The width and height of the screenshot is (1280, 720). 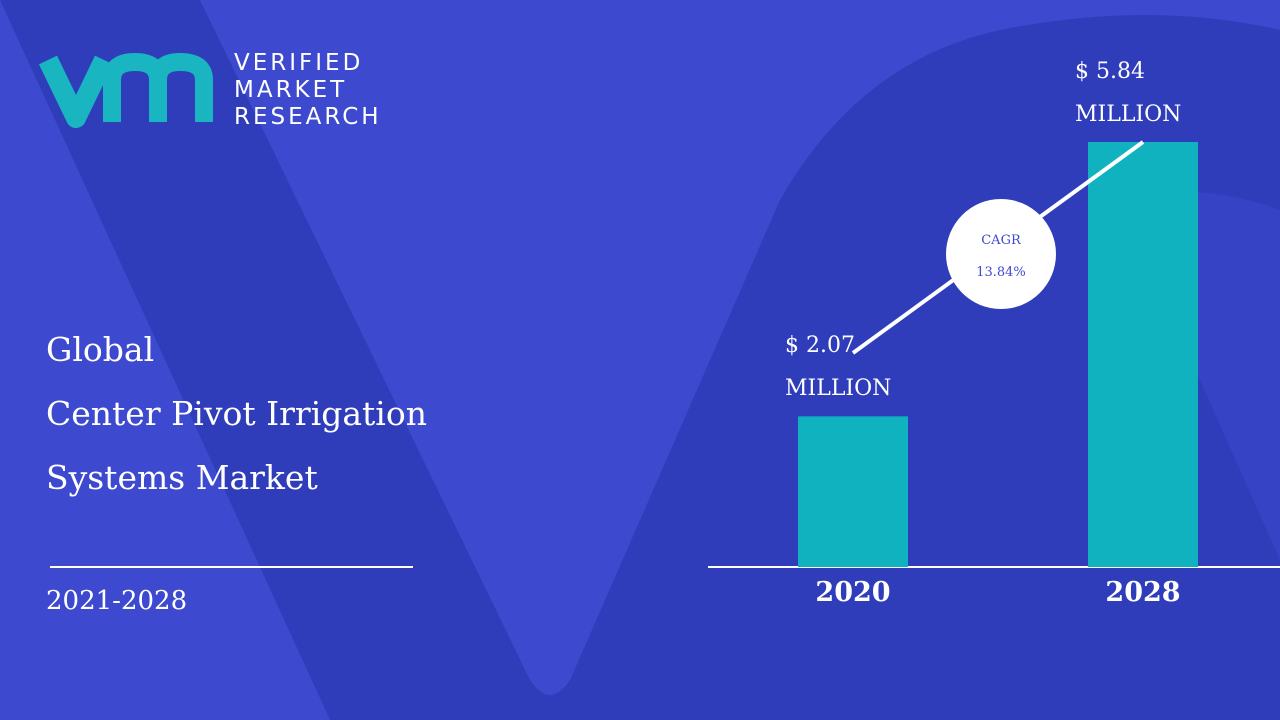 I want to click on cagr-circle, so click(x=1001, y=254).